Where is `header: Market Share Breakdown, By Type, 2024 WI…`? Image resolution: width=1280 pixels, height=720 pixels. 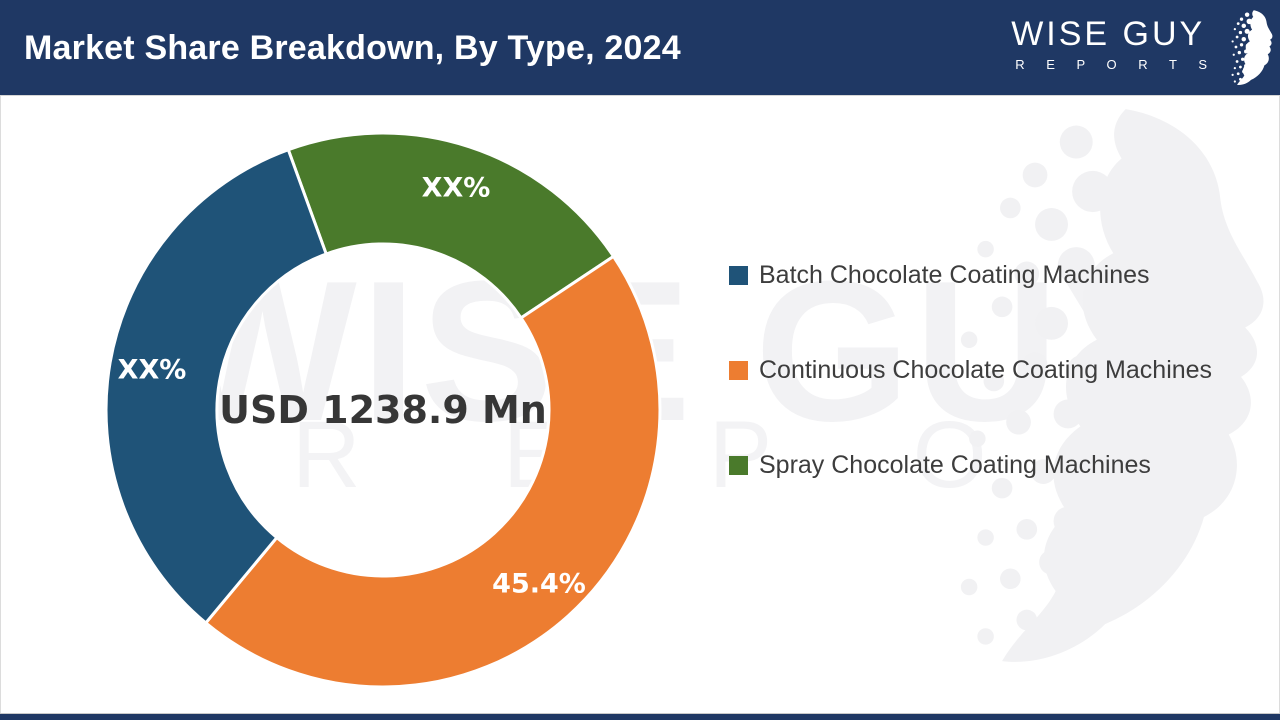
header: Market Share Breakdown, By Type, 2024 WI… is located at coordinates (640, 48).